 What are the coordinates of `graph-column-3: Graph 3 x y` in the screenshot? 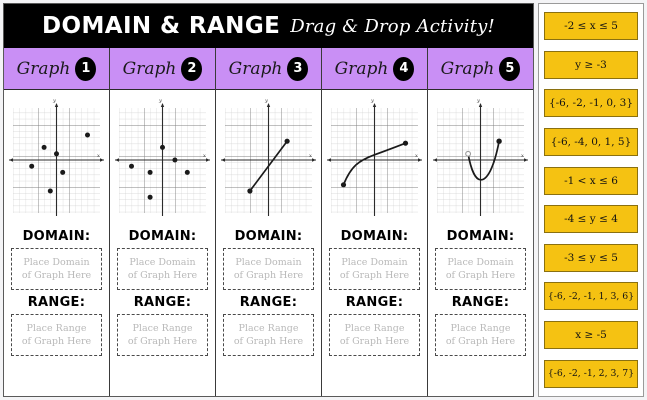 It's located at (269, 222).